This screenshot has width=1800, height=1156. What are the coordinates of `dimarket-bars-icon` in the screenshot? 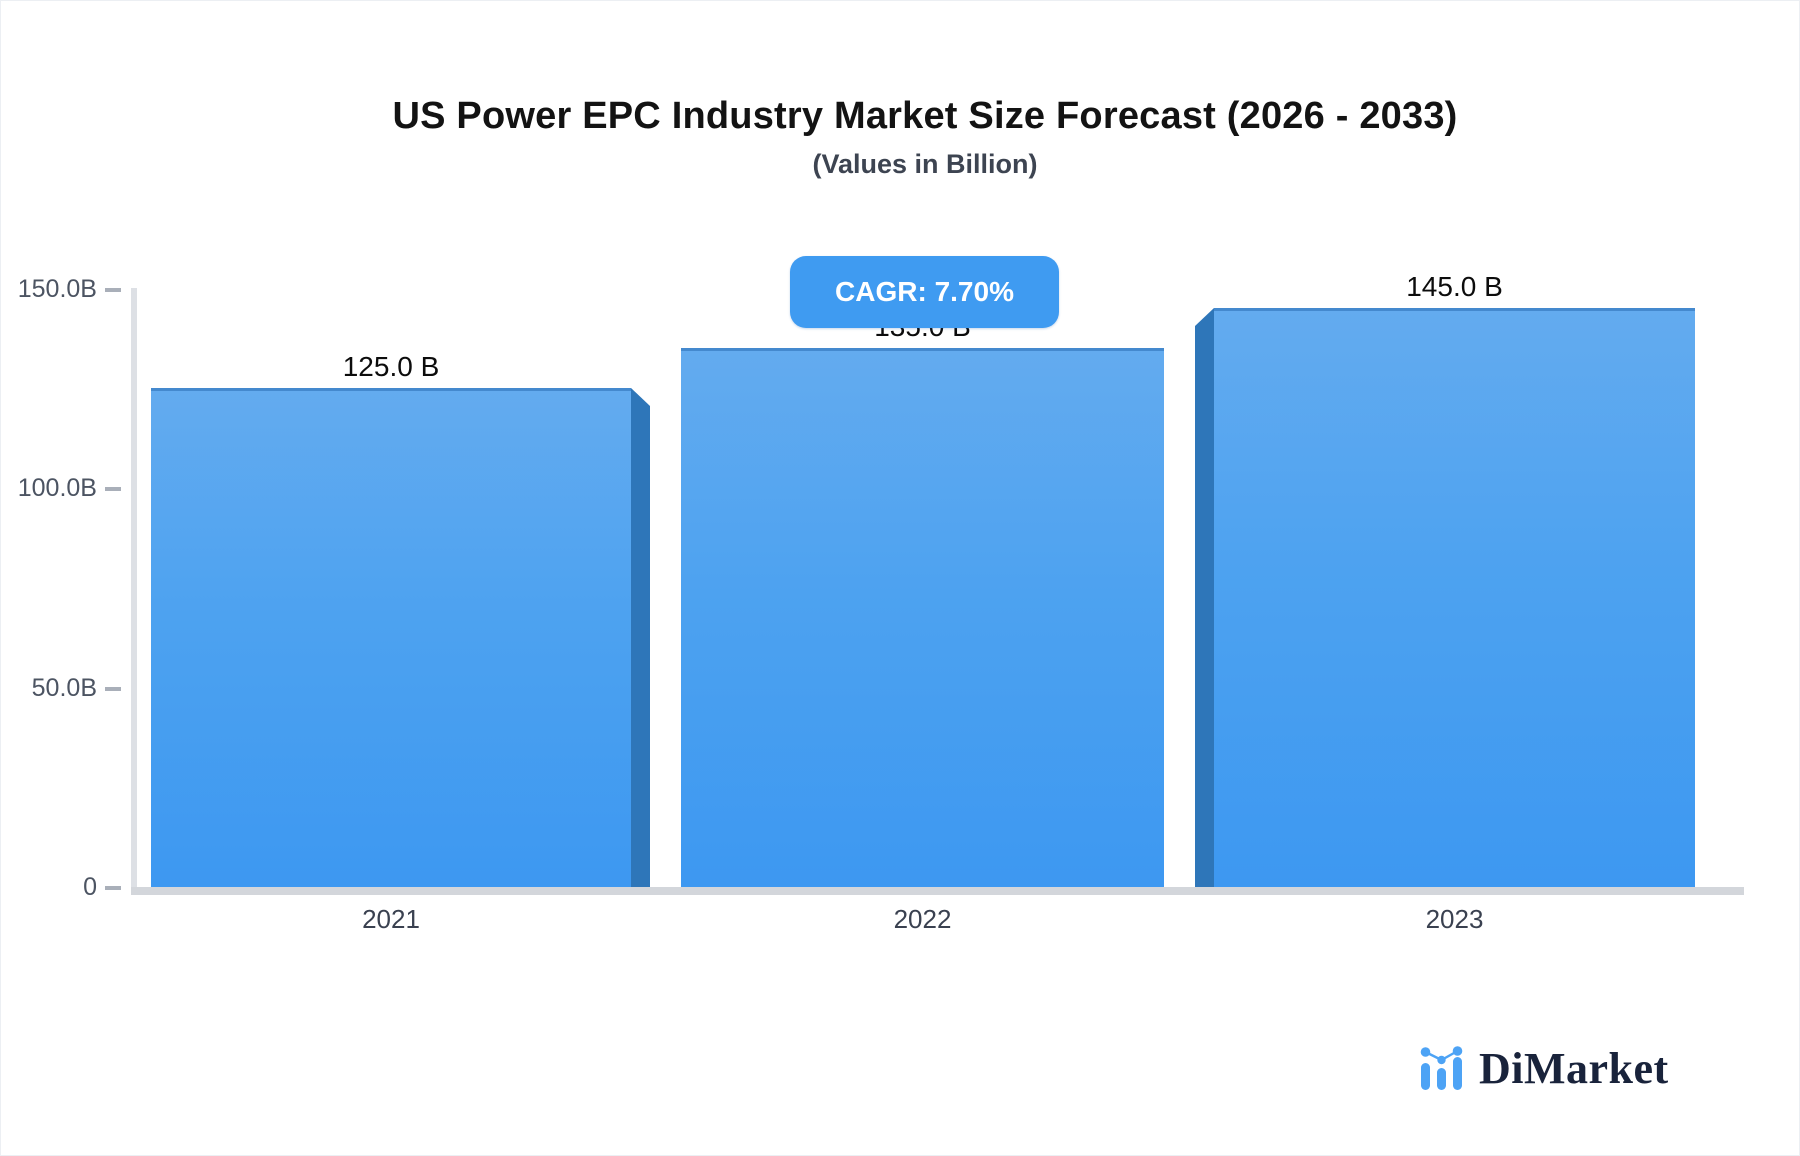 It's located at (1441, 1068).